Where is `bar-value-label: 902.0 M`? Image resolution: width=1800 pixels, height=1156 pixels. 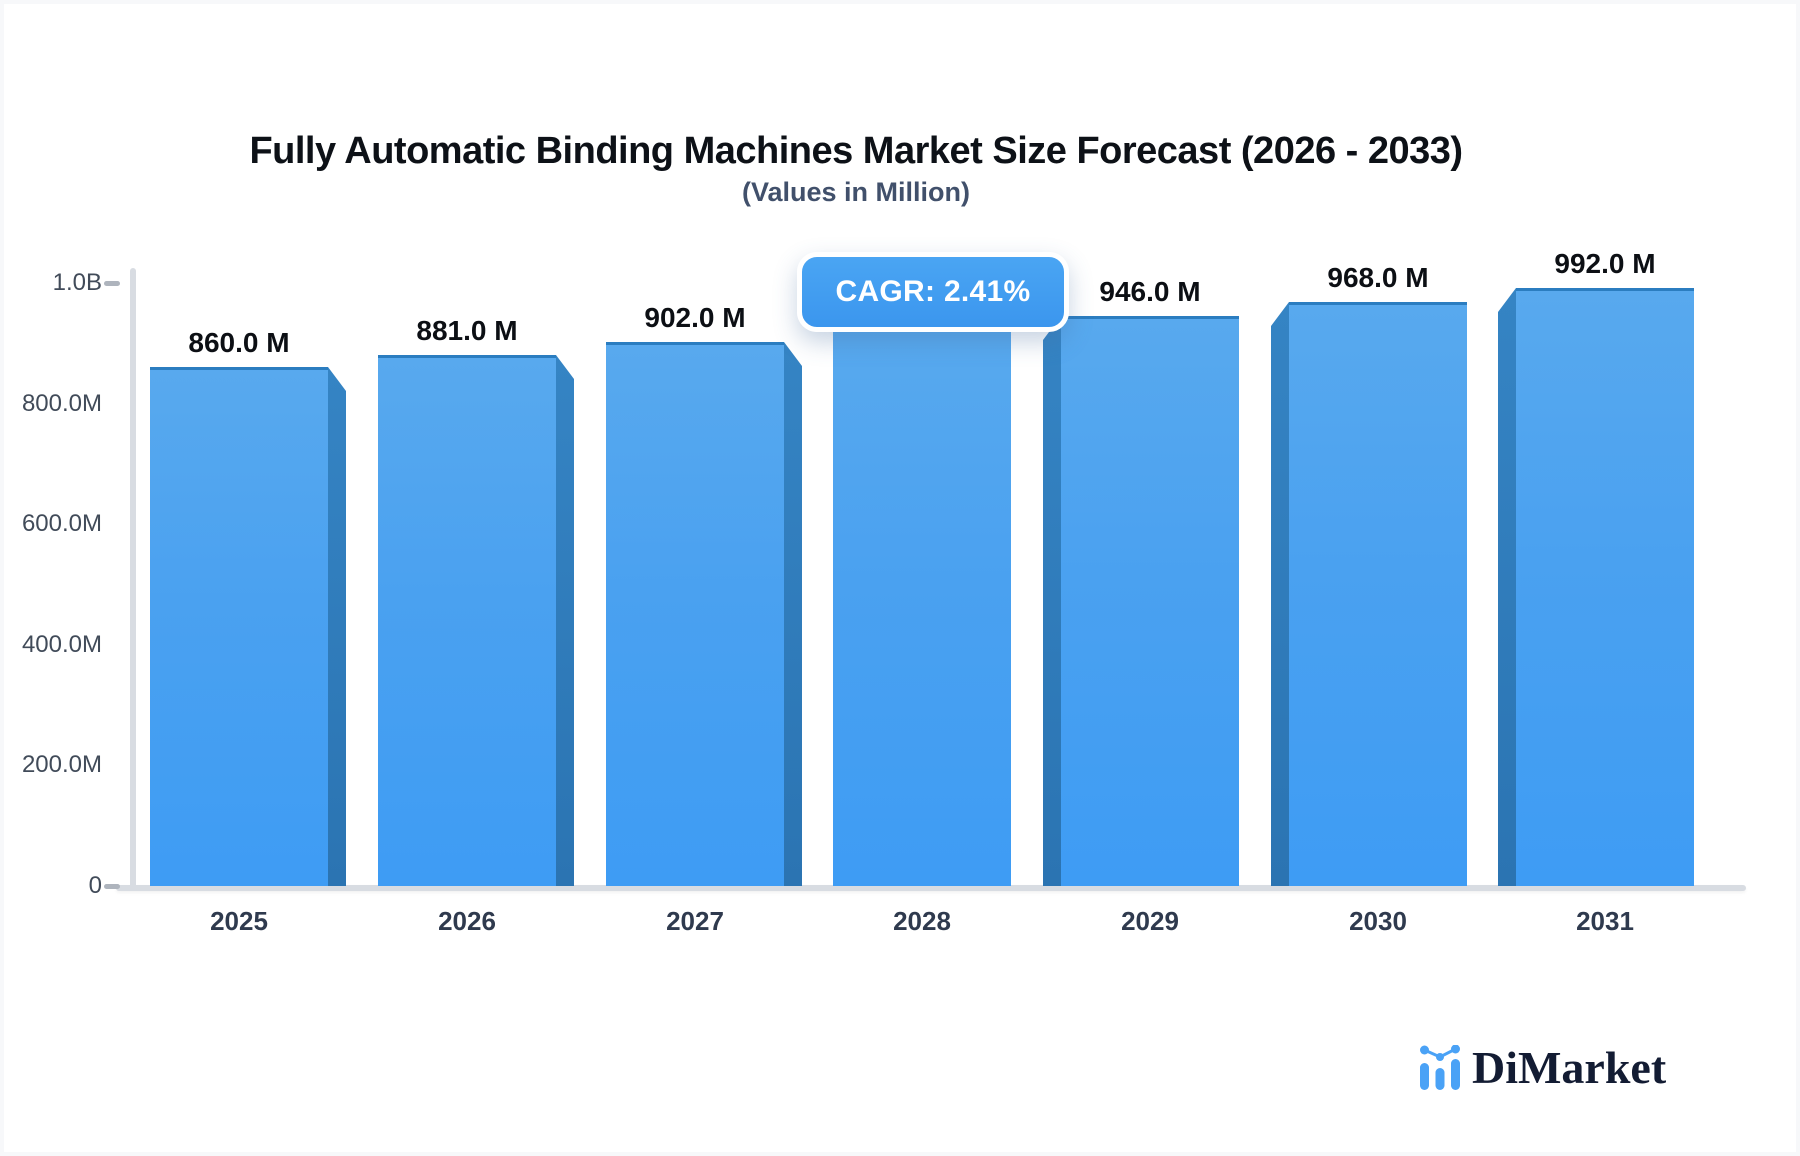 bar-value-label: 902.0 M is located at coordinates (695, 317).